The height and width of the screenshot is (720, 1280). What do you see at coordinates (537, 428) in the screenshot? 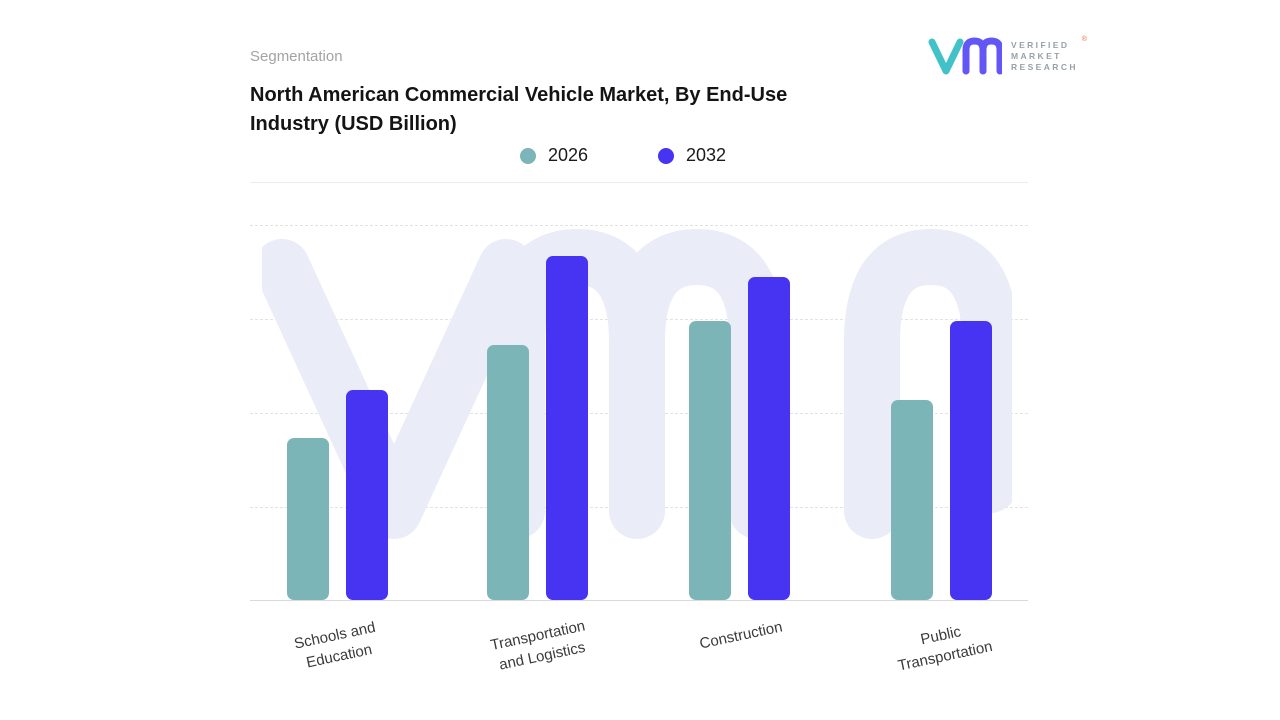
I see `bar-group-transportation-and-logistics` at bounding box center [537, 428].